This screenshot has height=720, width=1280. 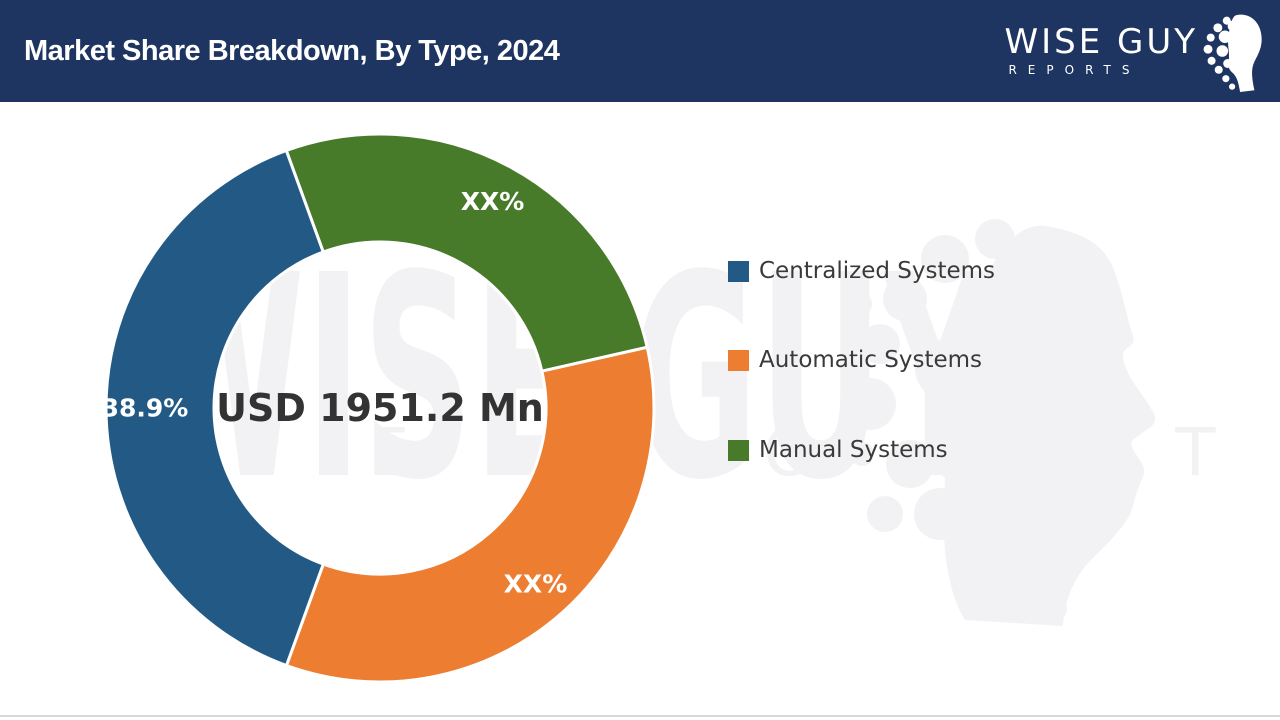 What do you see at coordinates (1232, 53) in the screenshot?
I see `logo-head-icon` at bounding box center [1232, 53].